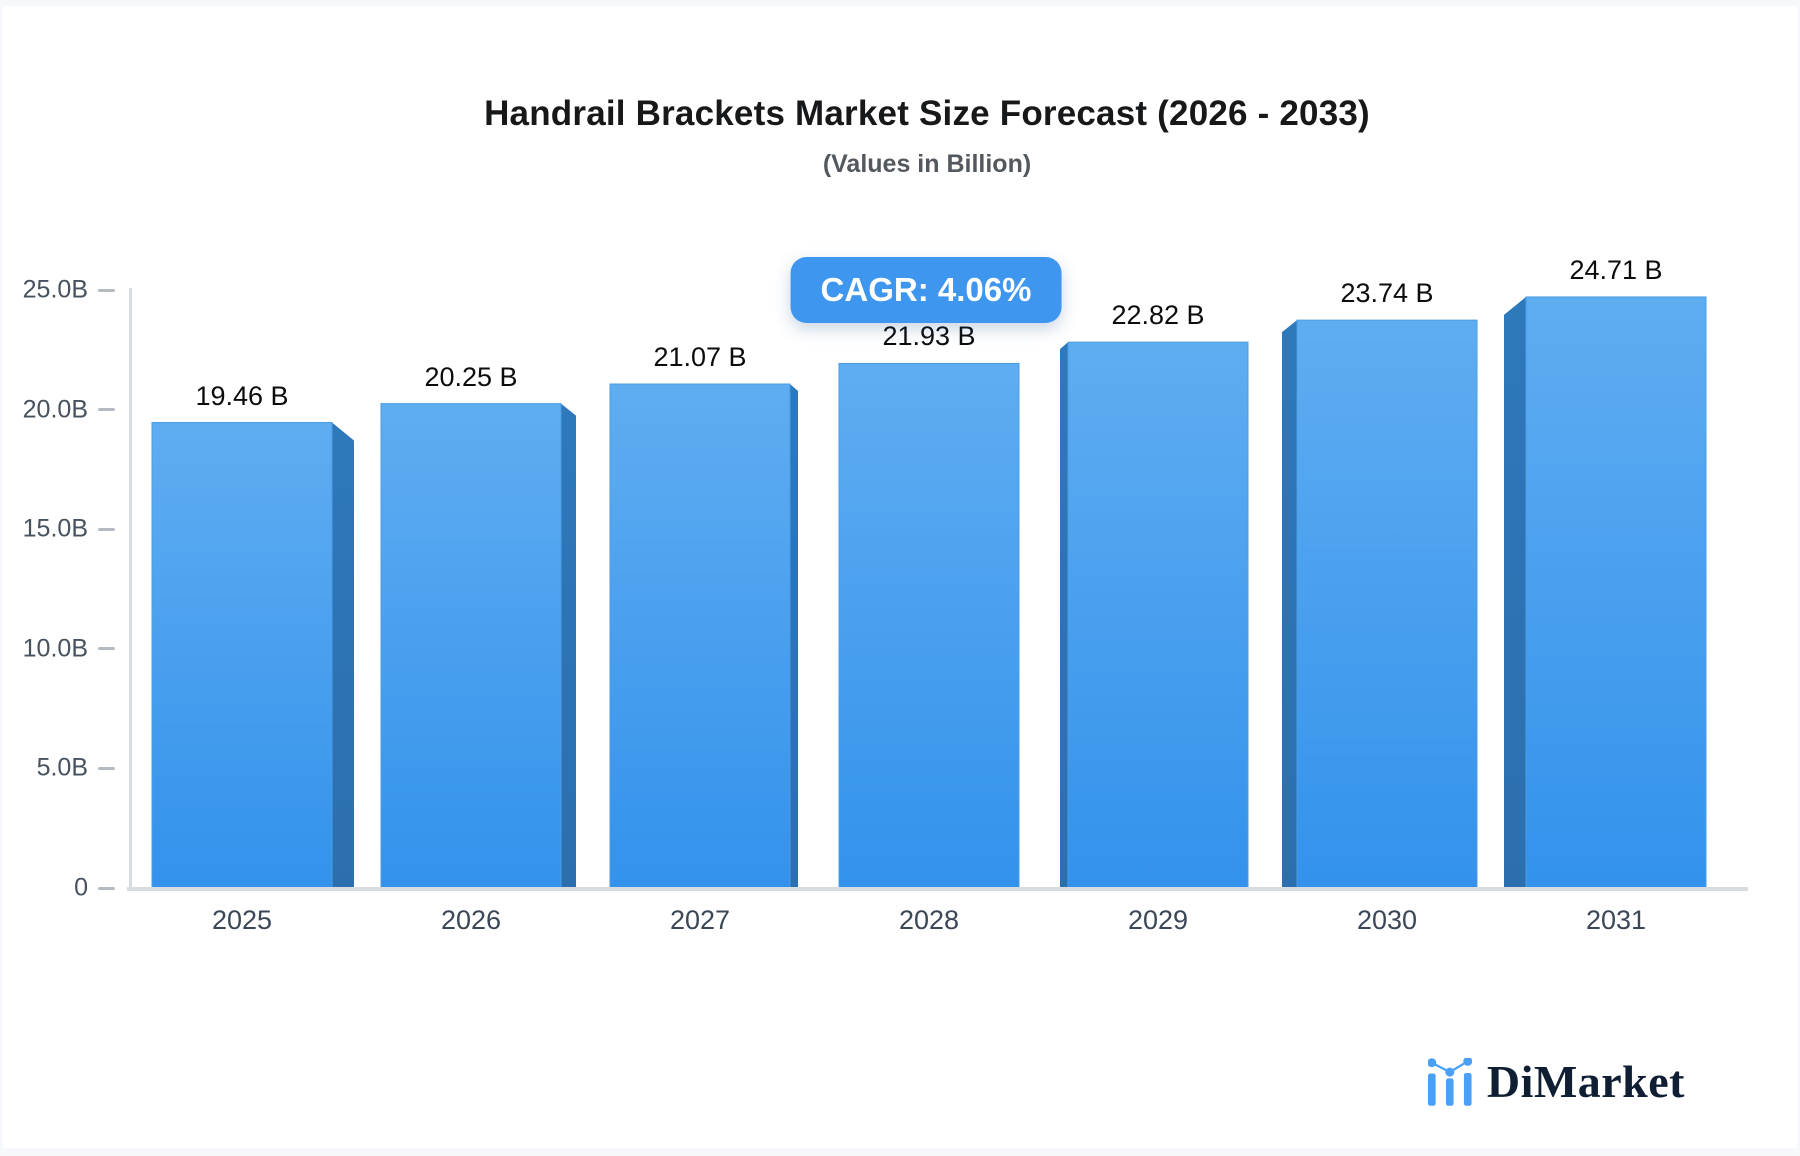 This screenshot has width=1800, height=1156. I want to click on bar-2030, so click(1380, 605).